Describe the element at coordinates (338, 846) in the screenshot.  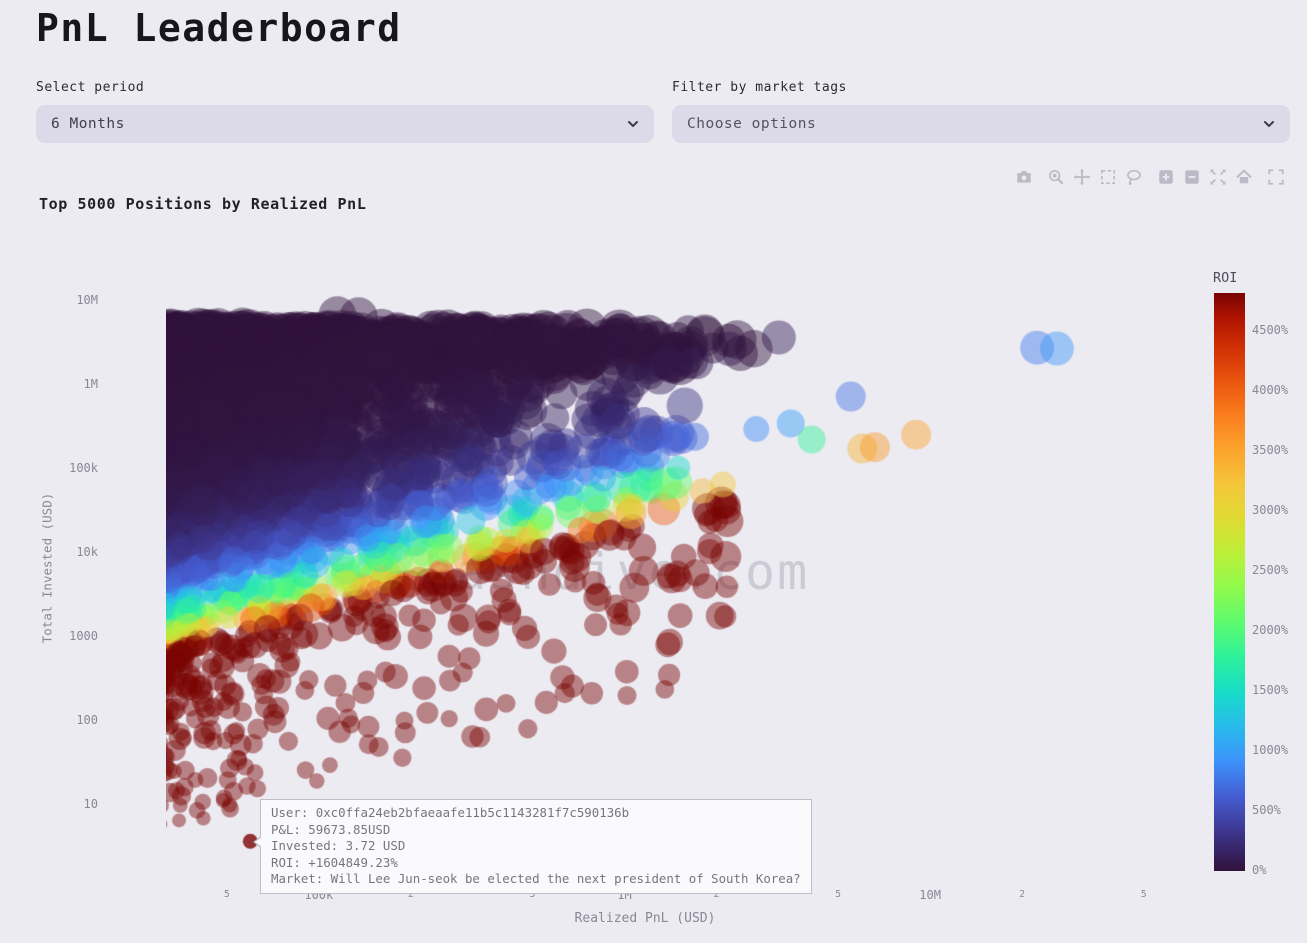
I see `tooltip-invested-line: Invested: 3.72 USD` at that location.